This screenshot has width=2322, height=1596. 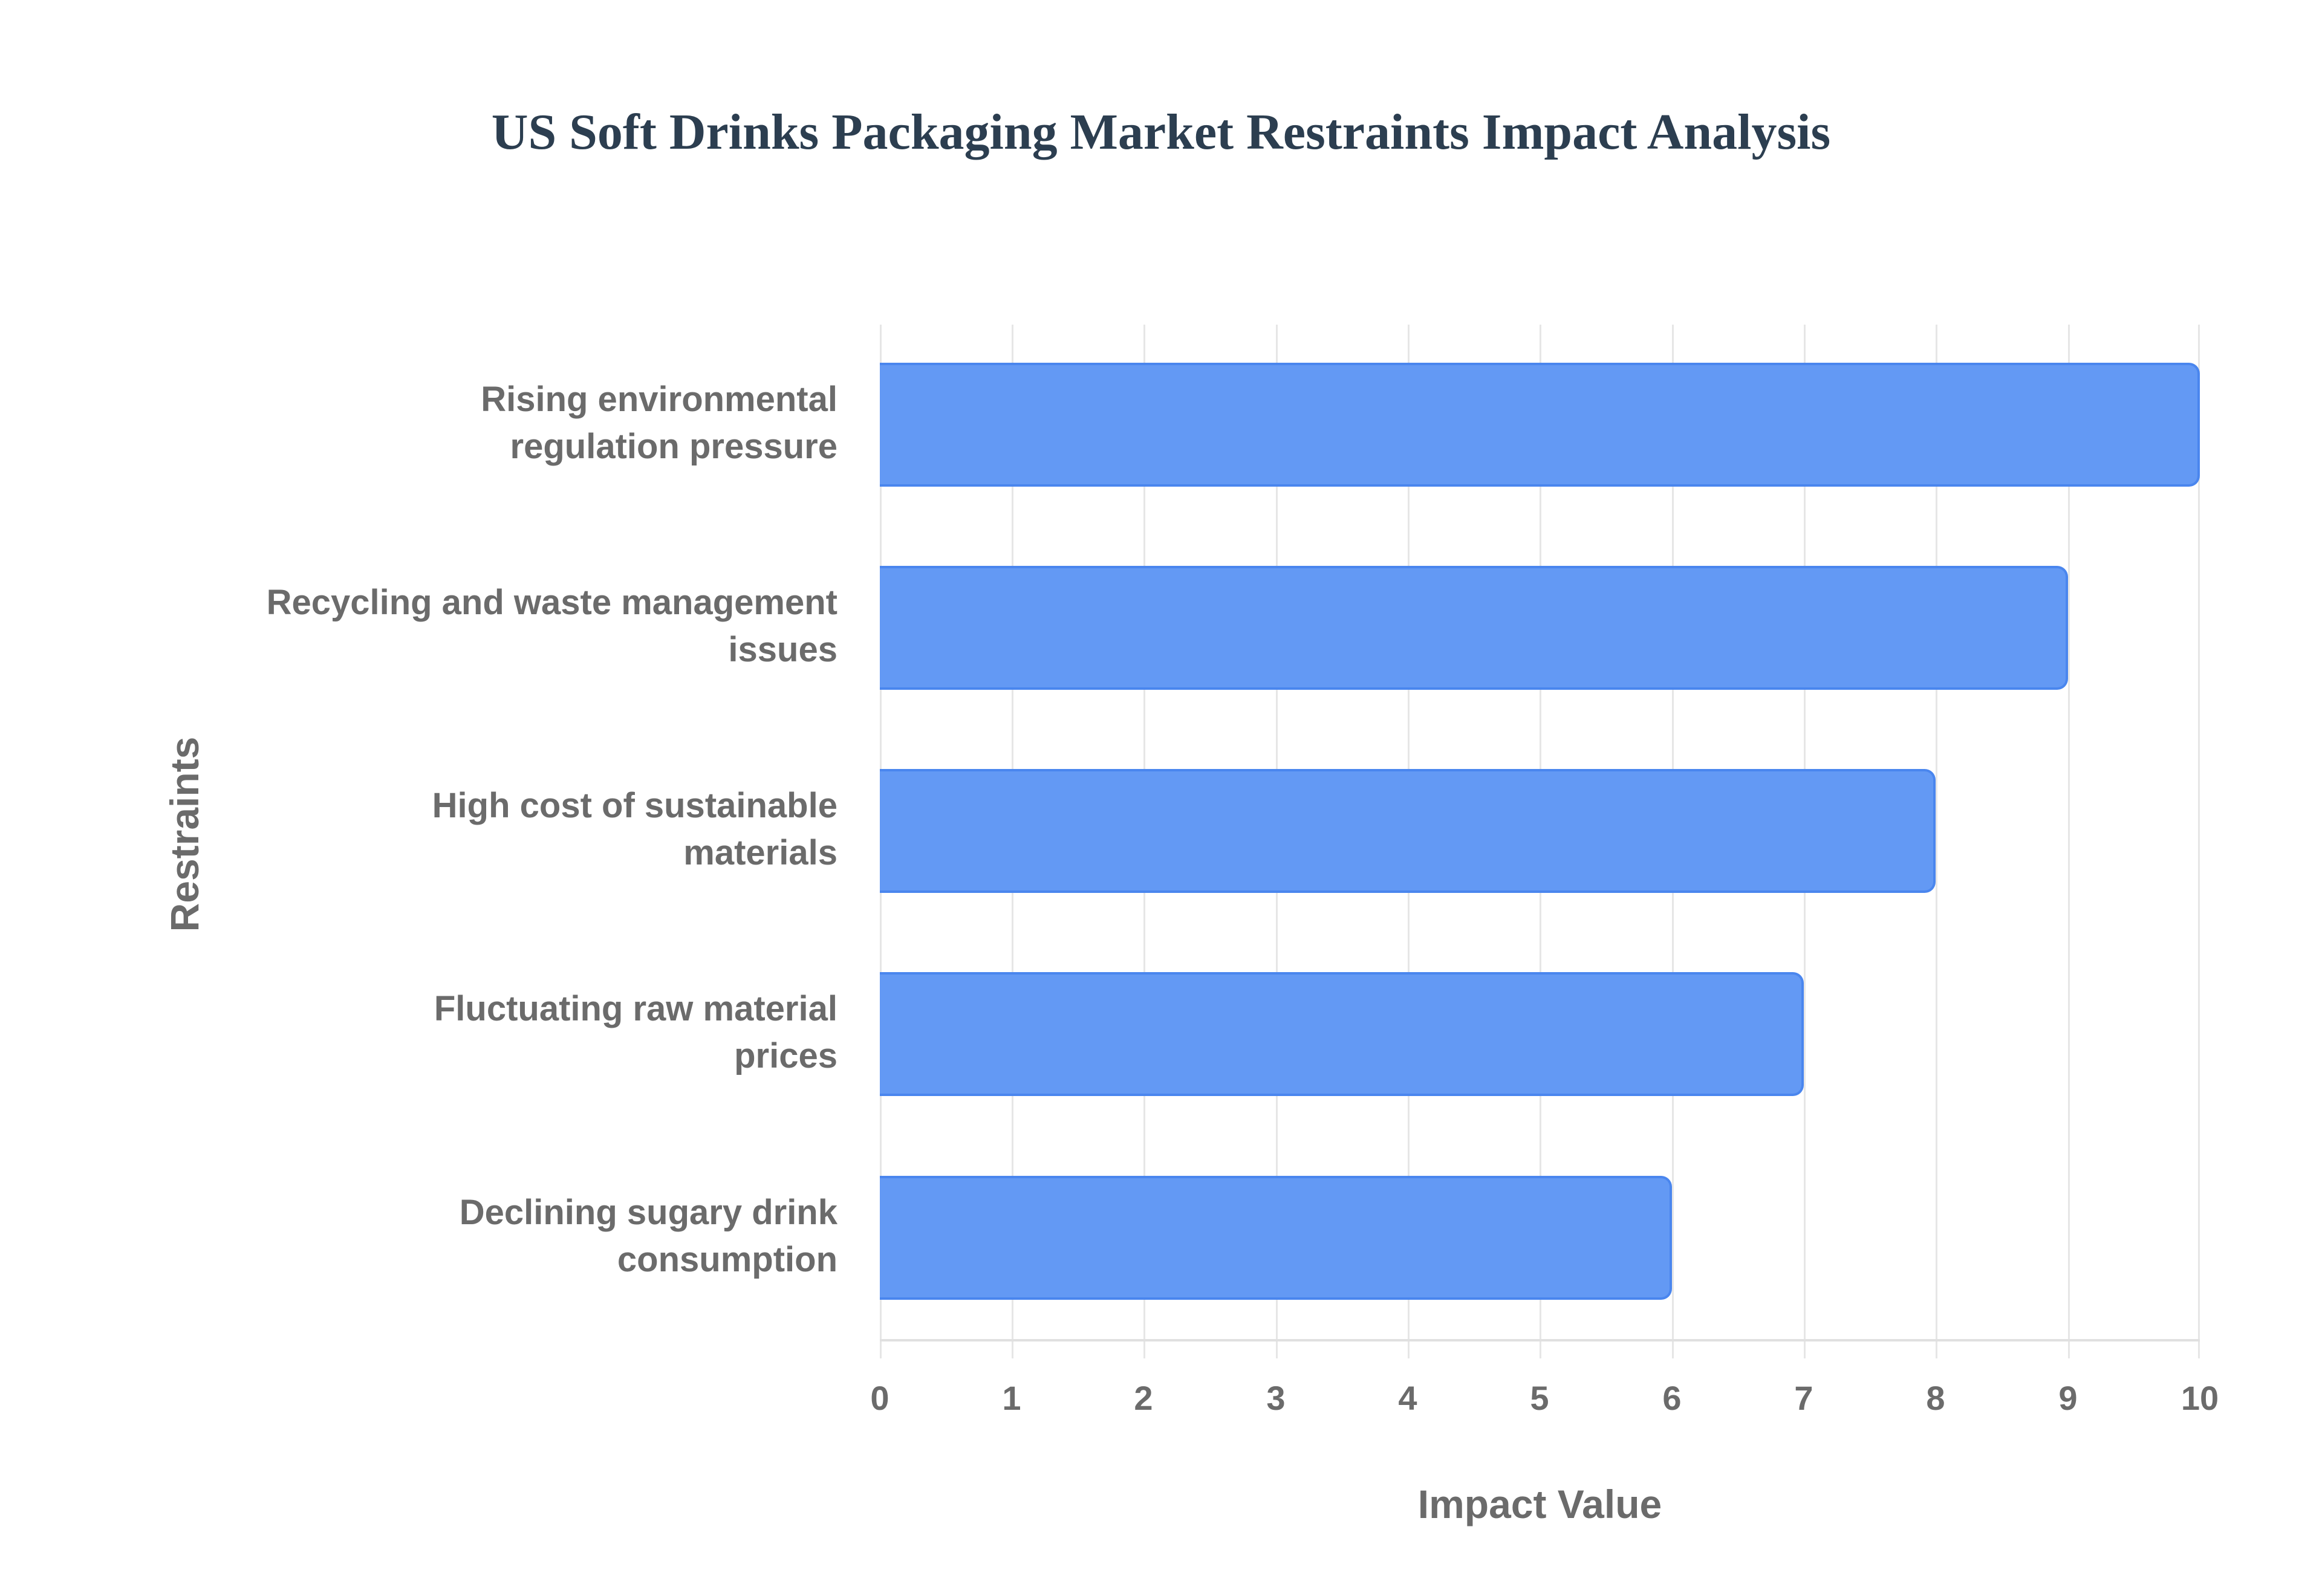 I want to click on x-tick-label: 4, so click(x=1408, y=1398).